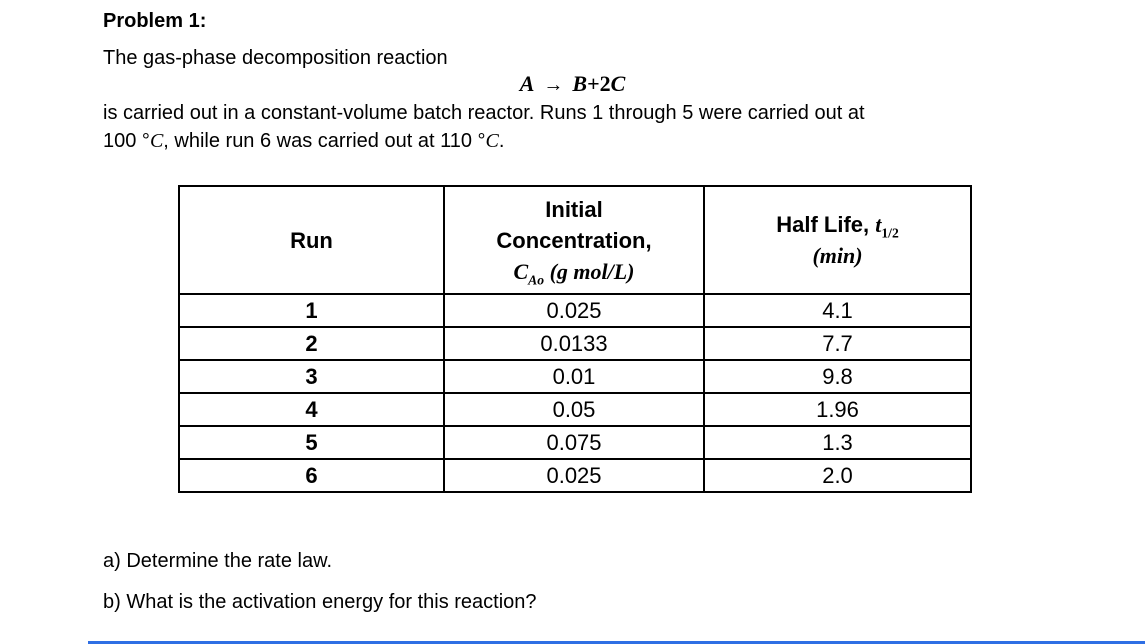  I want to click on initial-concentration-value: 0.0133, so click(574, 343).